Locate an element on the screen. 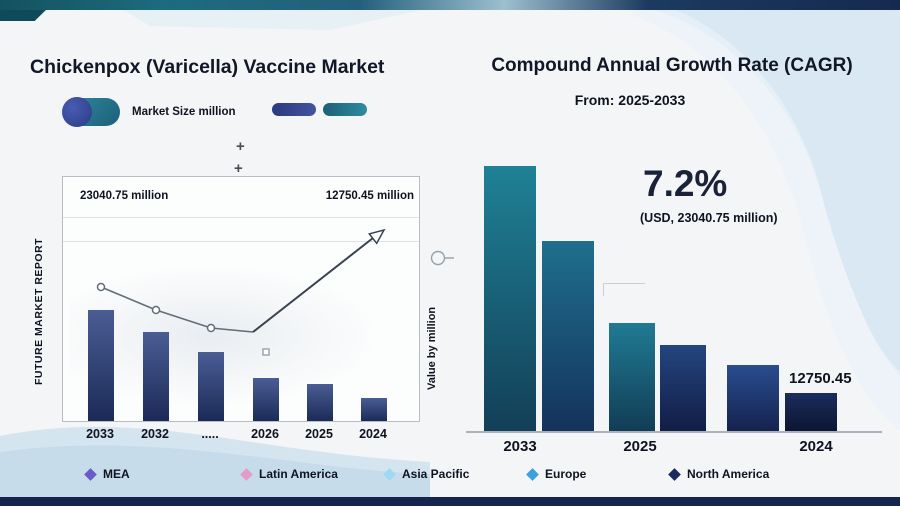 The height and width of the screenshot is (506, 900). market-size-pill-icon is located at coordinates (91, 112).